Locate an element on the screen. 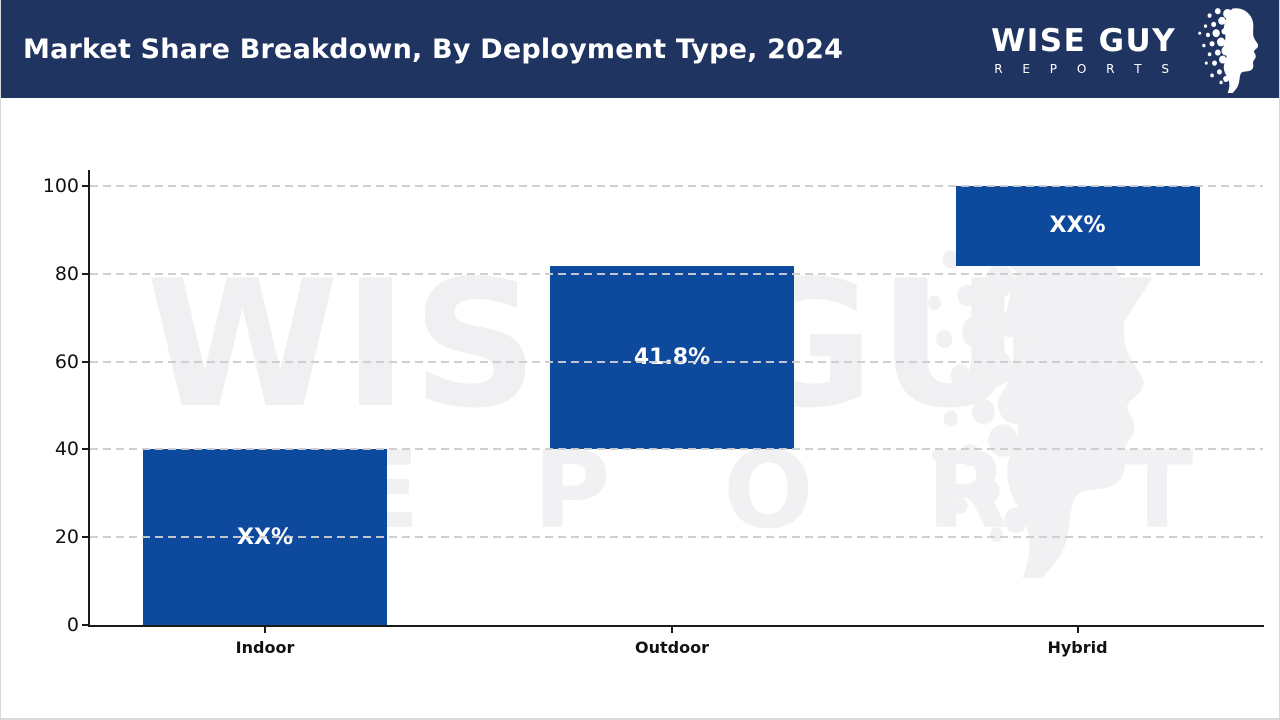 The image size is (1280, 720). y-tick-label: 80 is located at coordinates (66, 273).